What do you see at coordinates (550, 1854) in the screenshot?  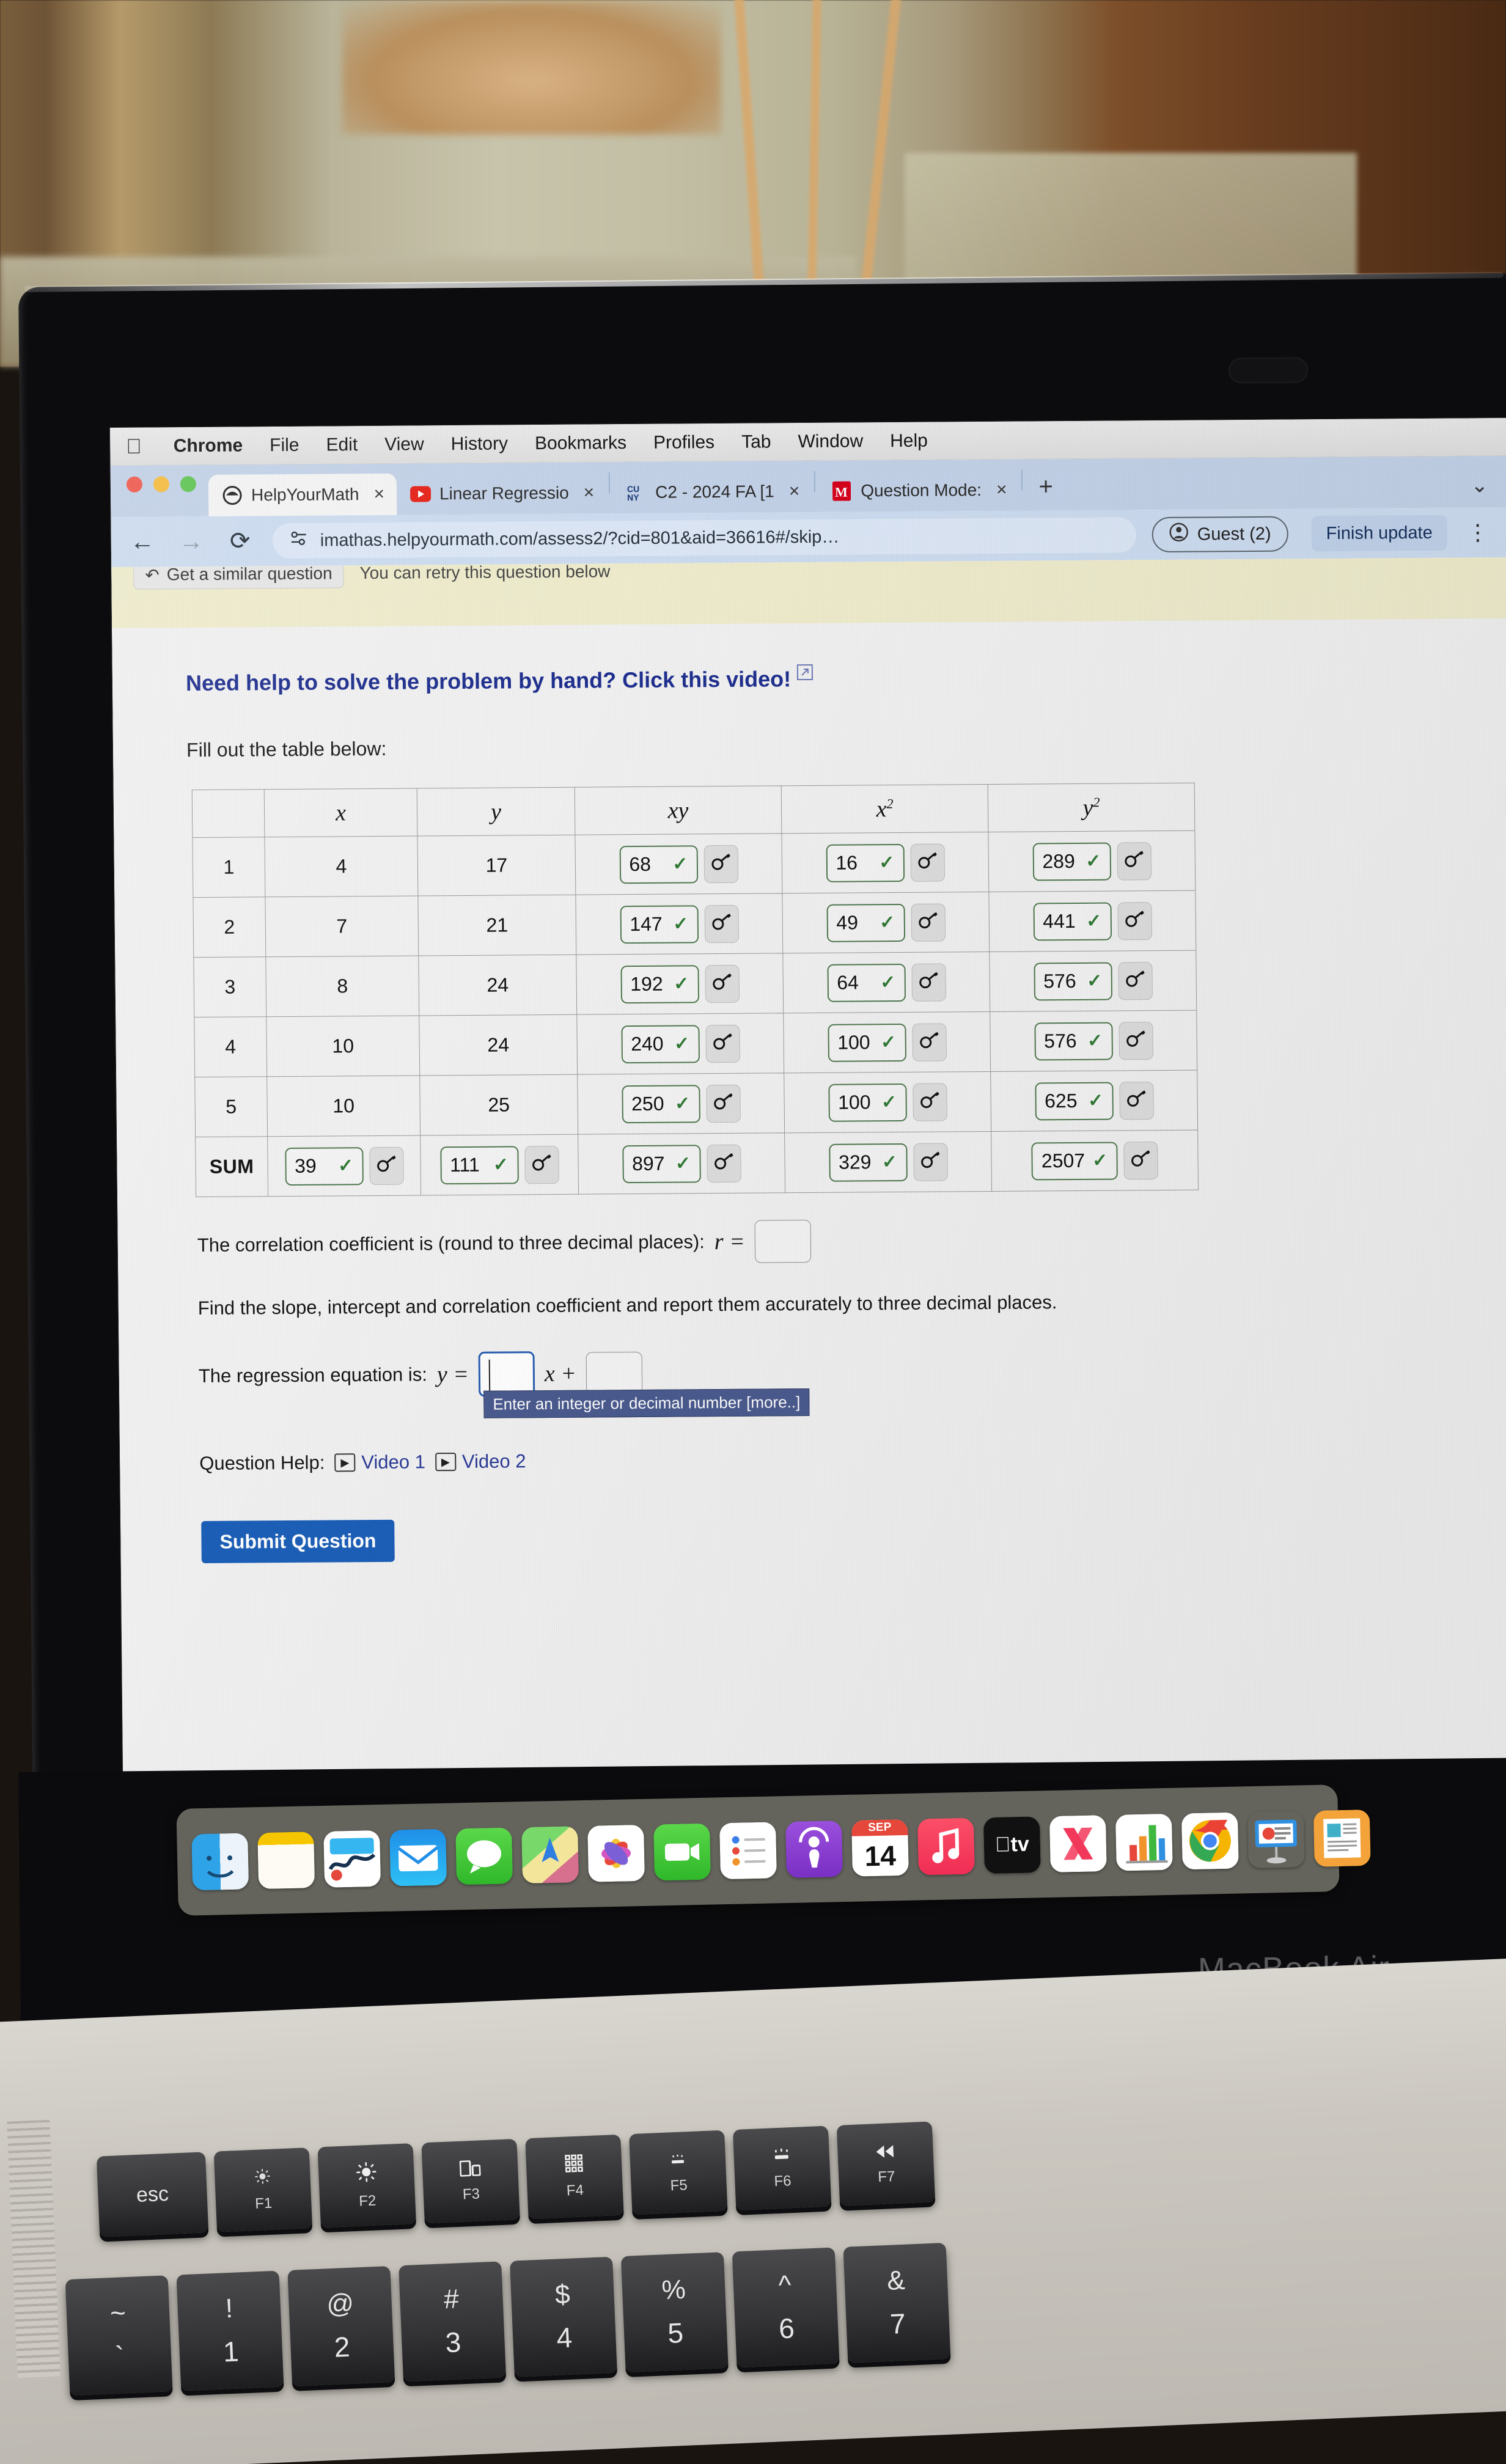 I see `dock-item-maps` at bounding box center [550, 1854].